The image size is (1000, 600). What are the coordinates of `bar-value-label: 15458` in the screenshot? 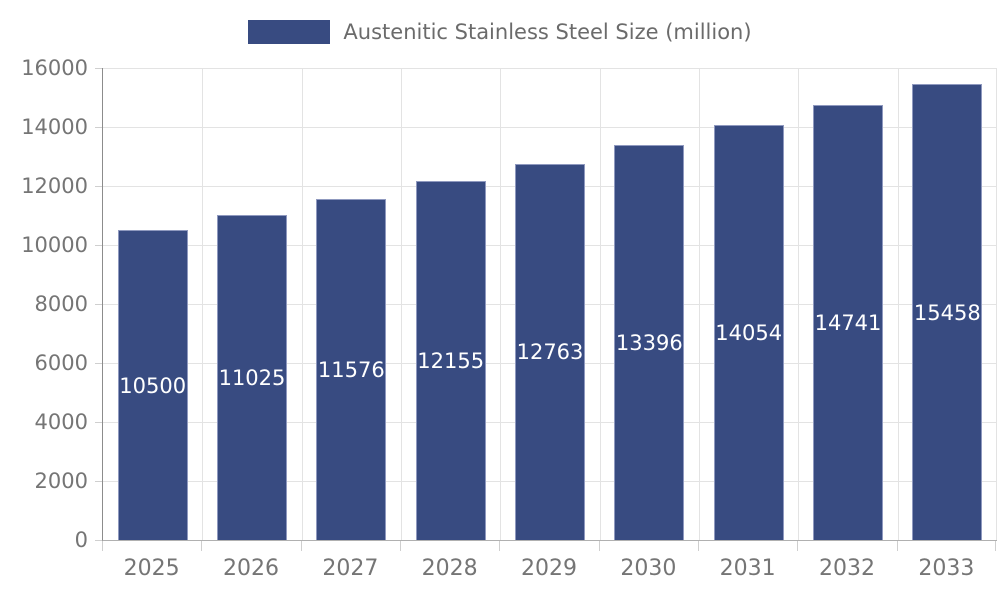 It's located at (947, 312).